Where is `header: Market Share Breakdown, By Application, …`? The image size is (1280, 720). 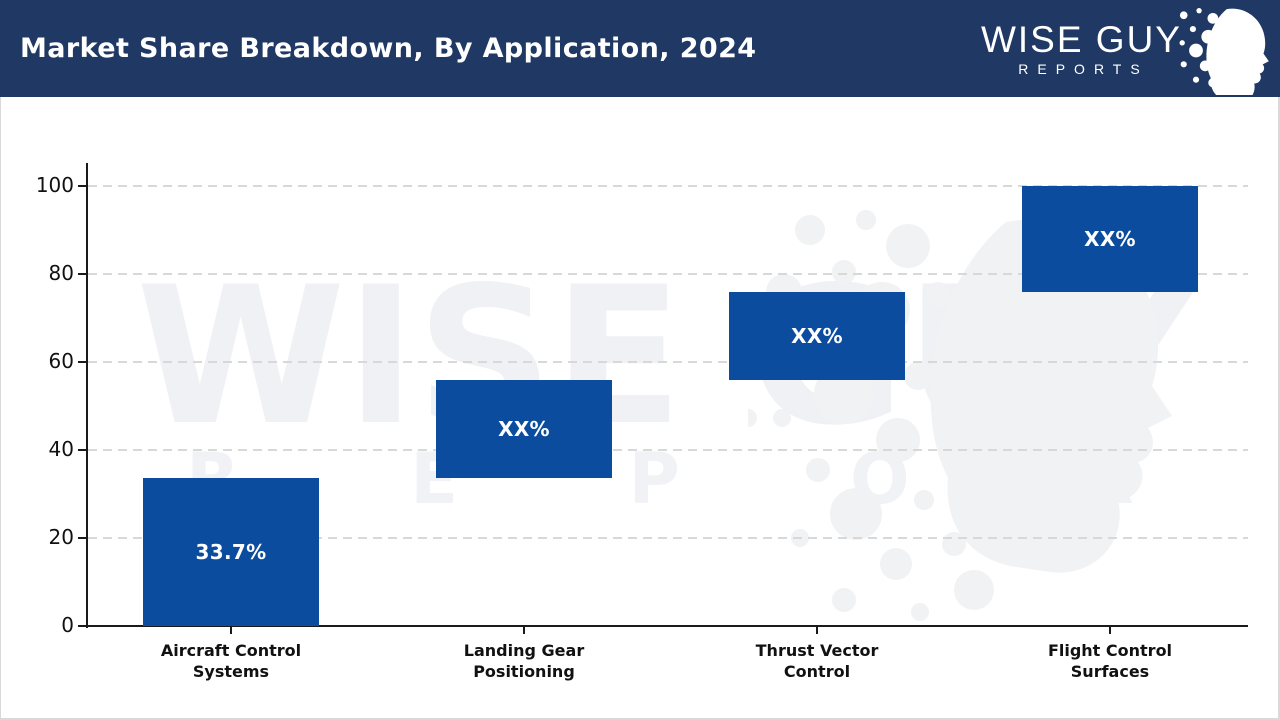
header: Market Share Breakdown, By Application, … is located at coordinates (640, 48).